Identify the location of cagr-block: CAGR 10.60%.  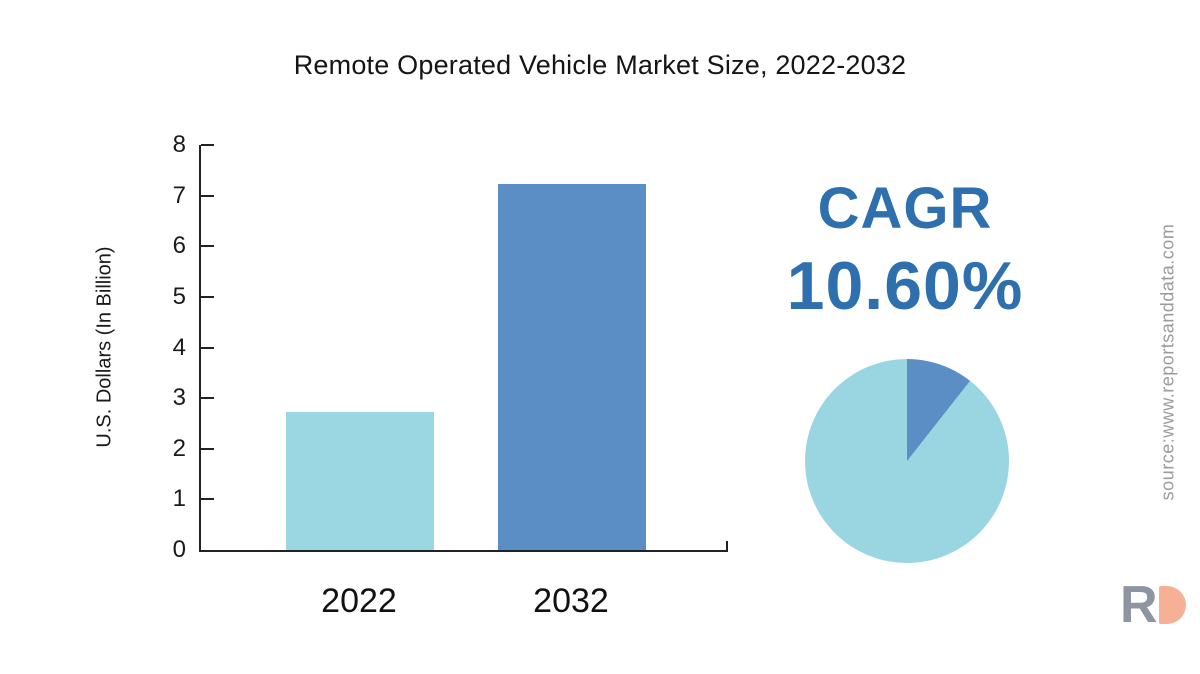
(905, 250).